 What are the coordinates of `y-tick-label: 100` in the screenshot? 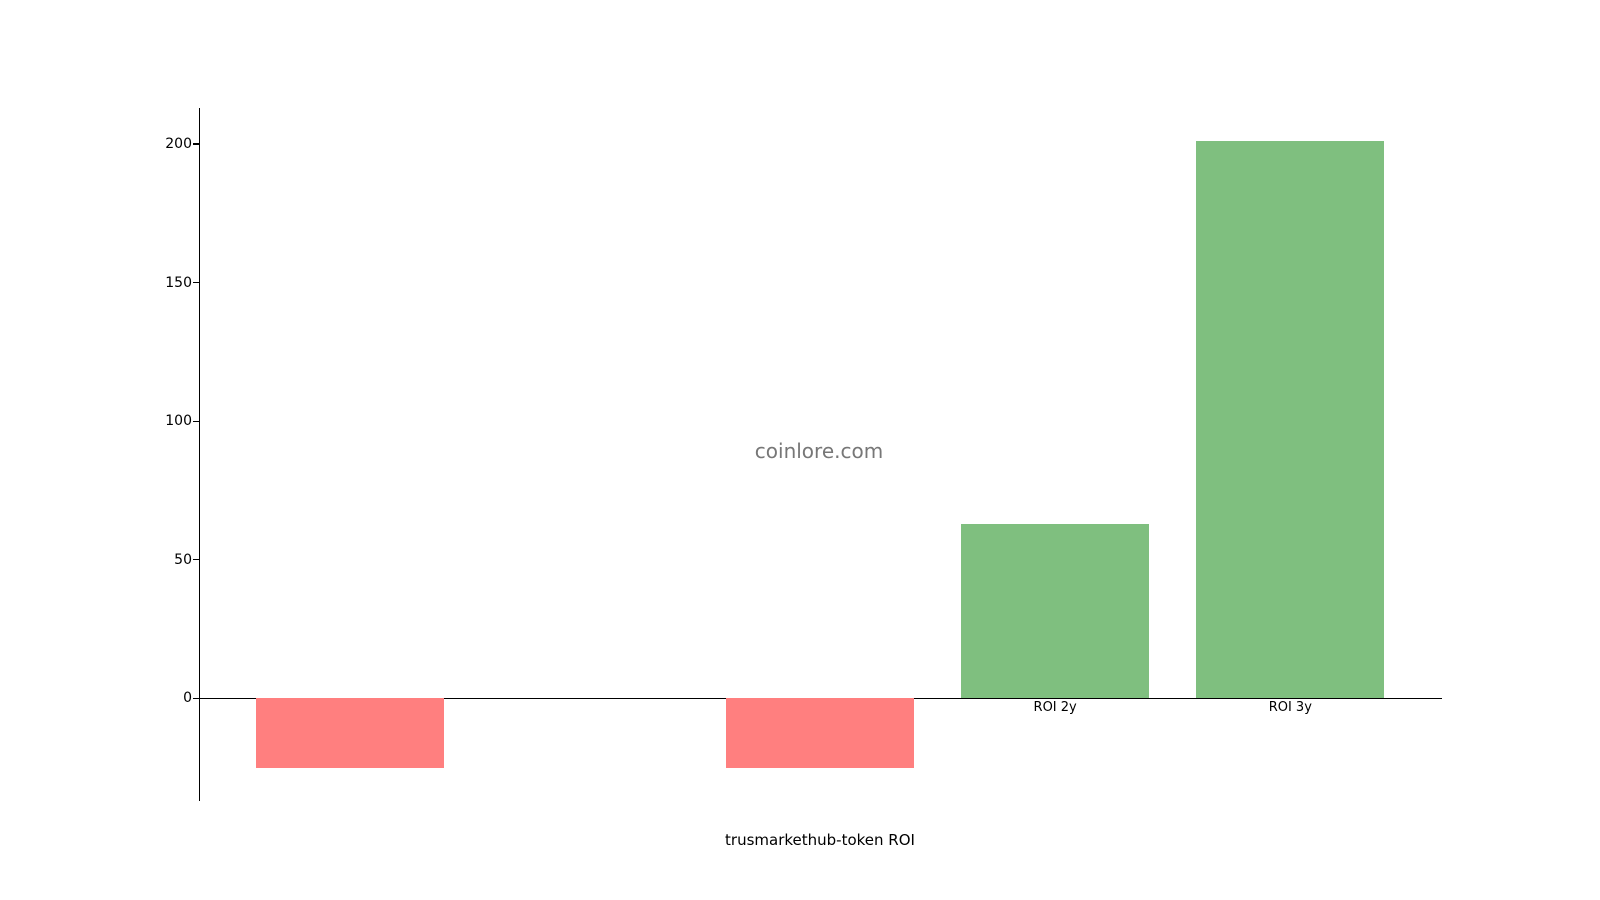 It's located at (178, 421).